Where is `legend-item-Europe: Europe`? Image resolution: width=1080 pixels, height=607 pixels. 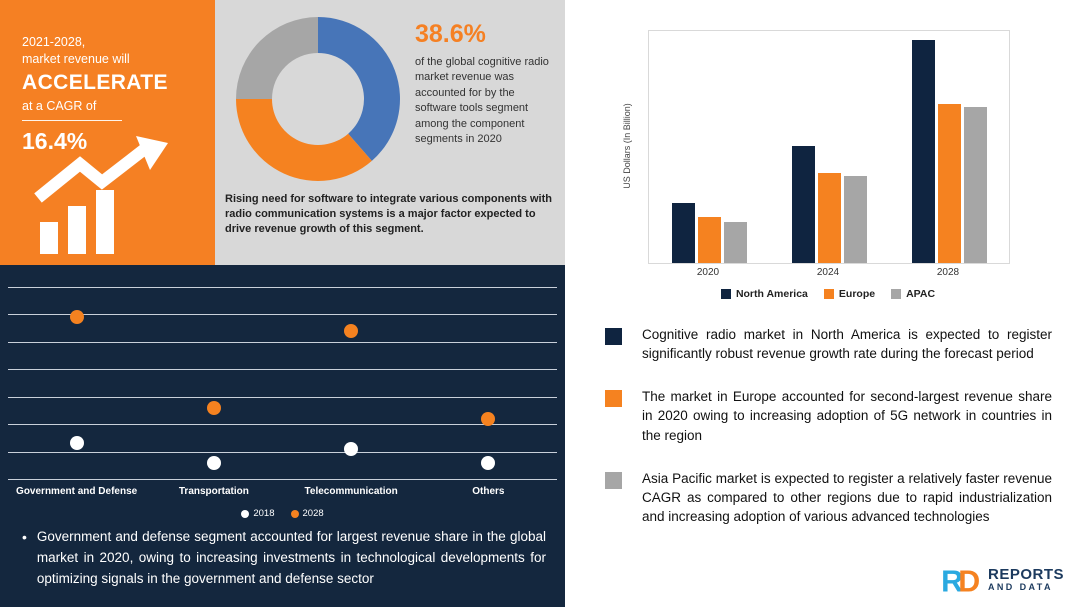 legend-item-Europe: Europe is located at coordinates (849, 294).